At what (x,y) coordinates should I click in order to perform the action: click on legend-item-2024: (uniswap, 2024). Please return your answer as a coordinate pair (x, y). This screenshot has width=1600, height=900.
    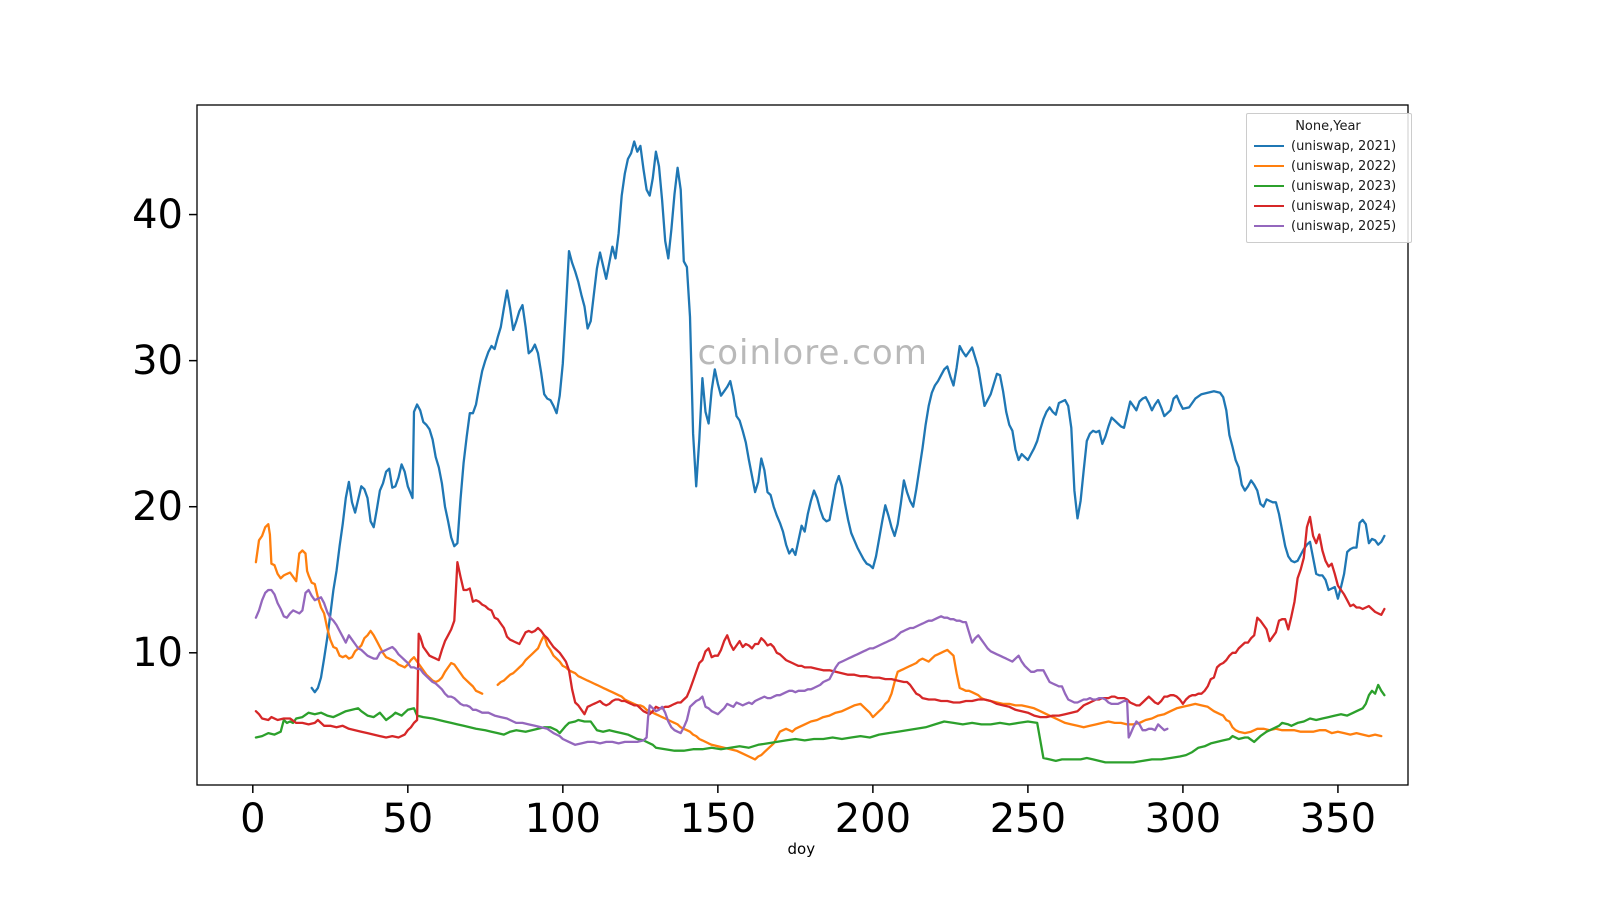
    Looking at the image, I should click on (1328, 206).